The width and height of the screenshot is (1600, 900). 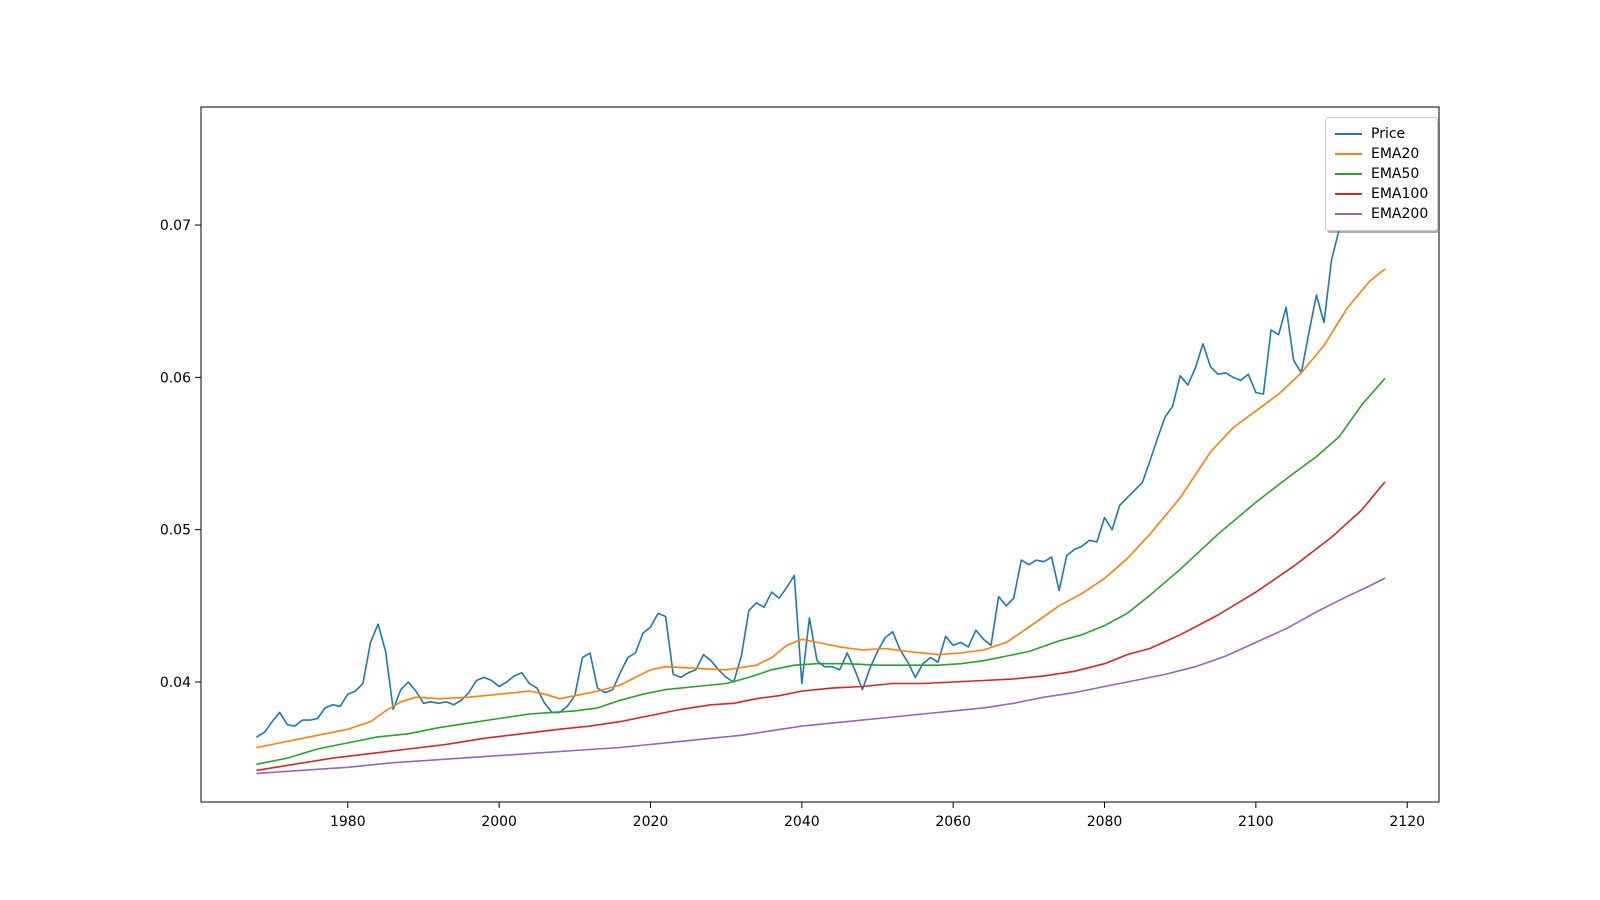 I want to click on legend: Price EMA20 EMA50 EMA100 EMA200, so click(x=1381, y=174).